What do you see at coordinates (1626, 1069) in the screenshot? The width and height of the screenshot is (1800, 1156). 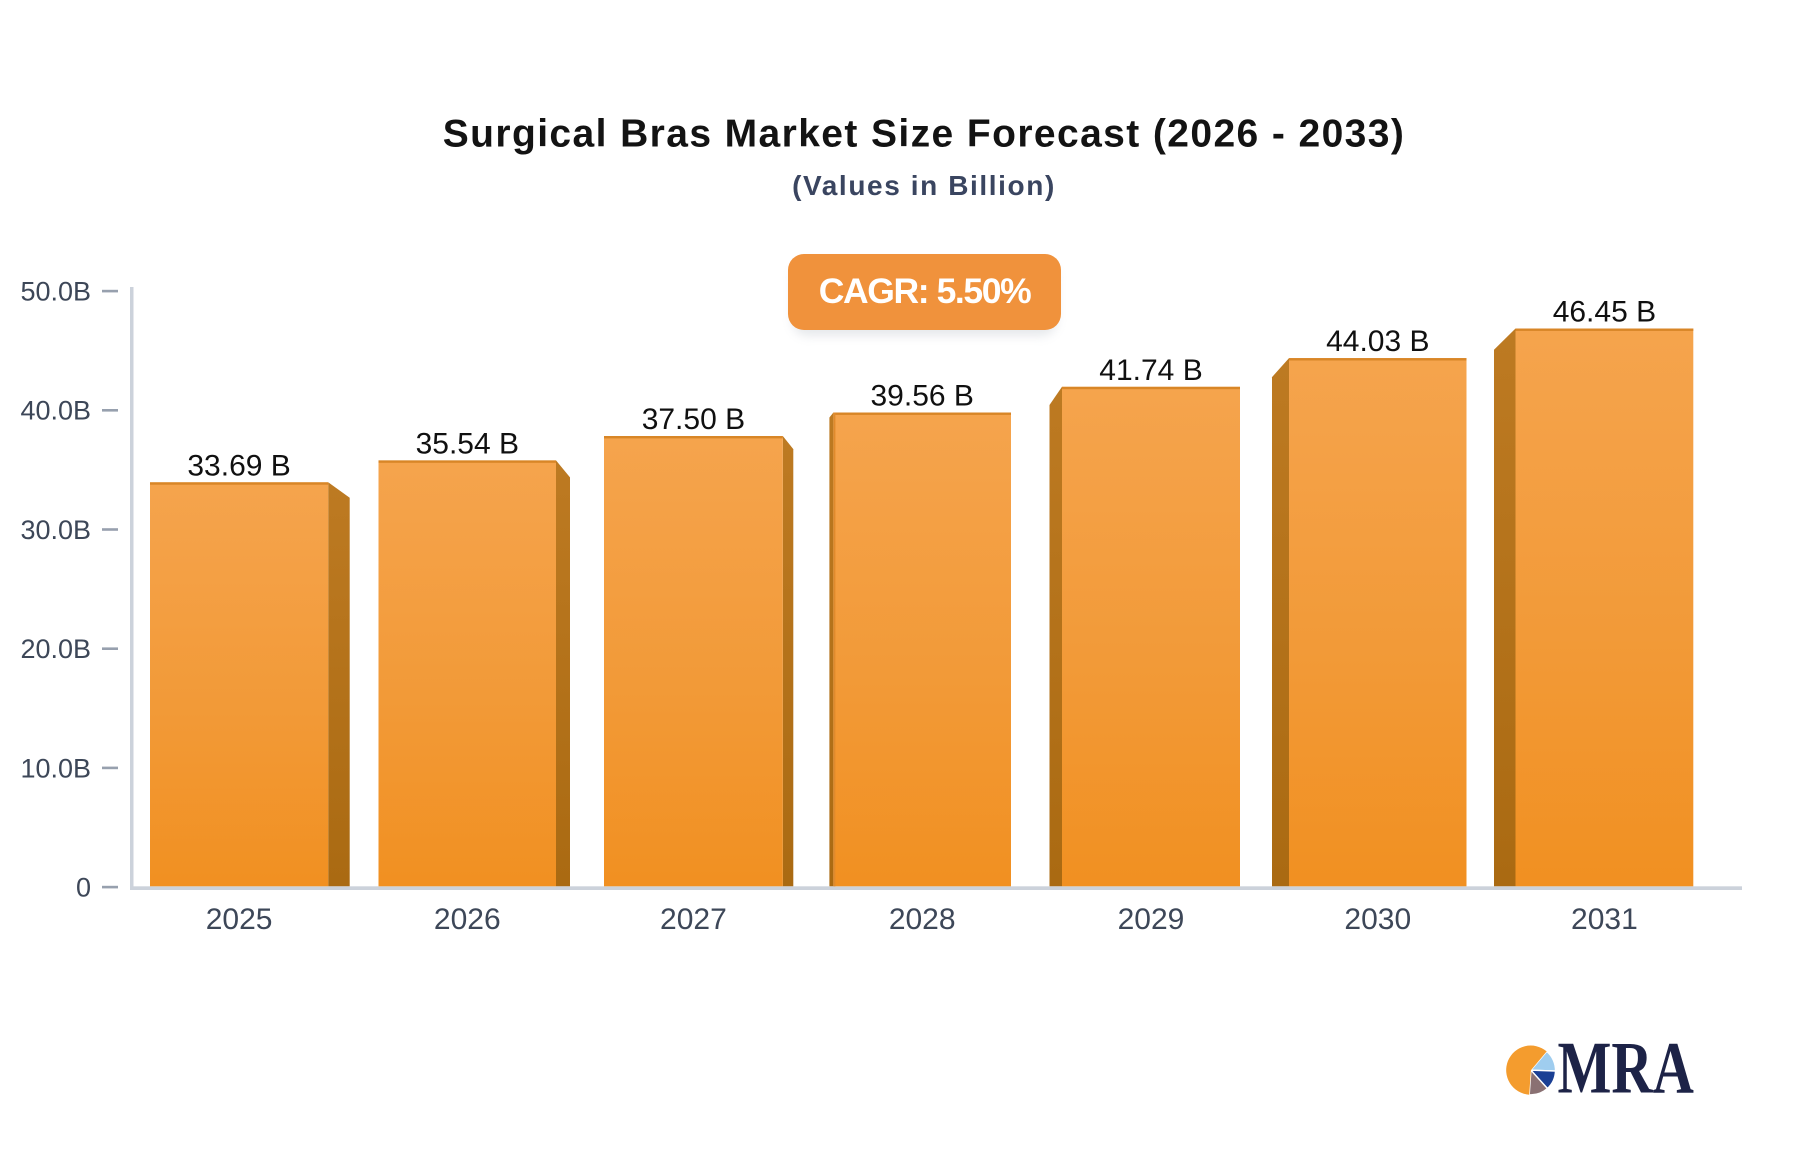 I see `svg-text: MRA` at bounding box center [1626, 1069].